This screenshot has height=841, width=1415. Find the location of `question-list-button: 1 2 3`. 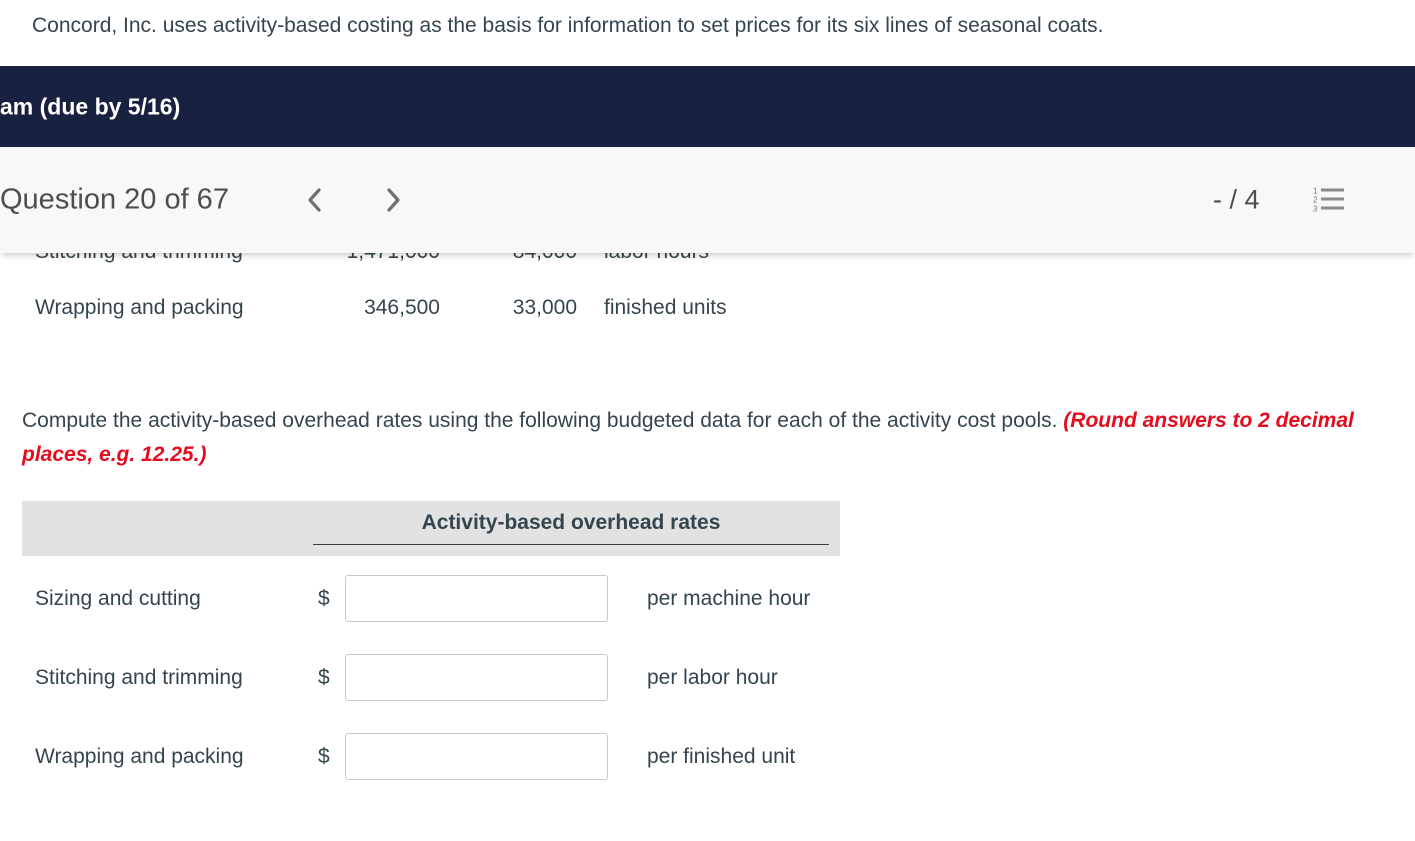

question-list-button: 1 2 3 is located at coordinates (1329, 200).